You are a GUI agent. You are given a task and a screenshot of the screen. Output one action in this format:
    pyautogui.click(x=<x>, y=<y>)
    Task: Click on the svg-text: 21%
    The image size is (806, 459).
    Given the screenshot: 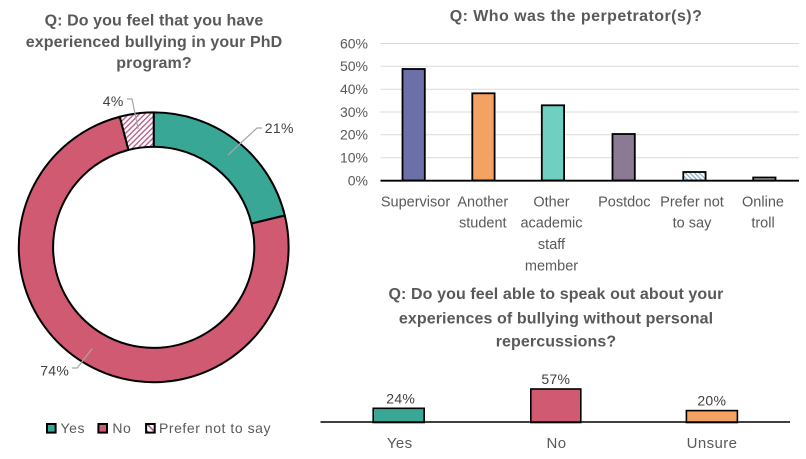 What is the action you would take?
    pyautogui.click(x=279, y=128)
    